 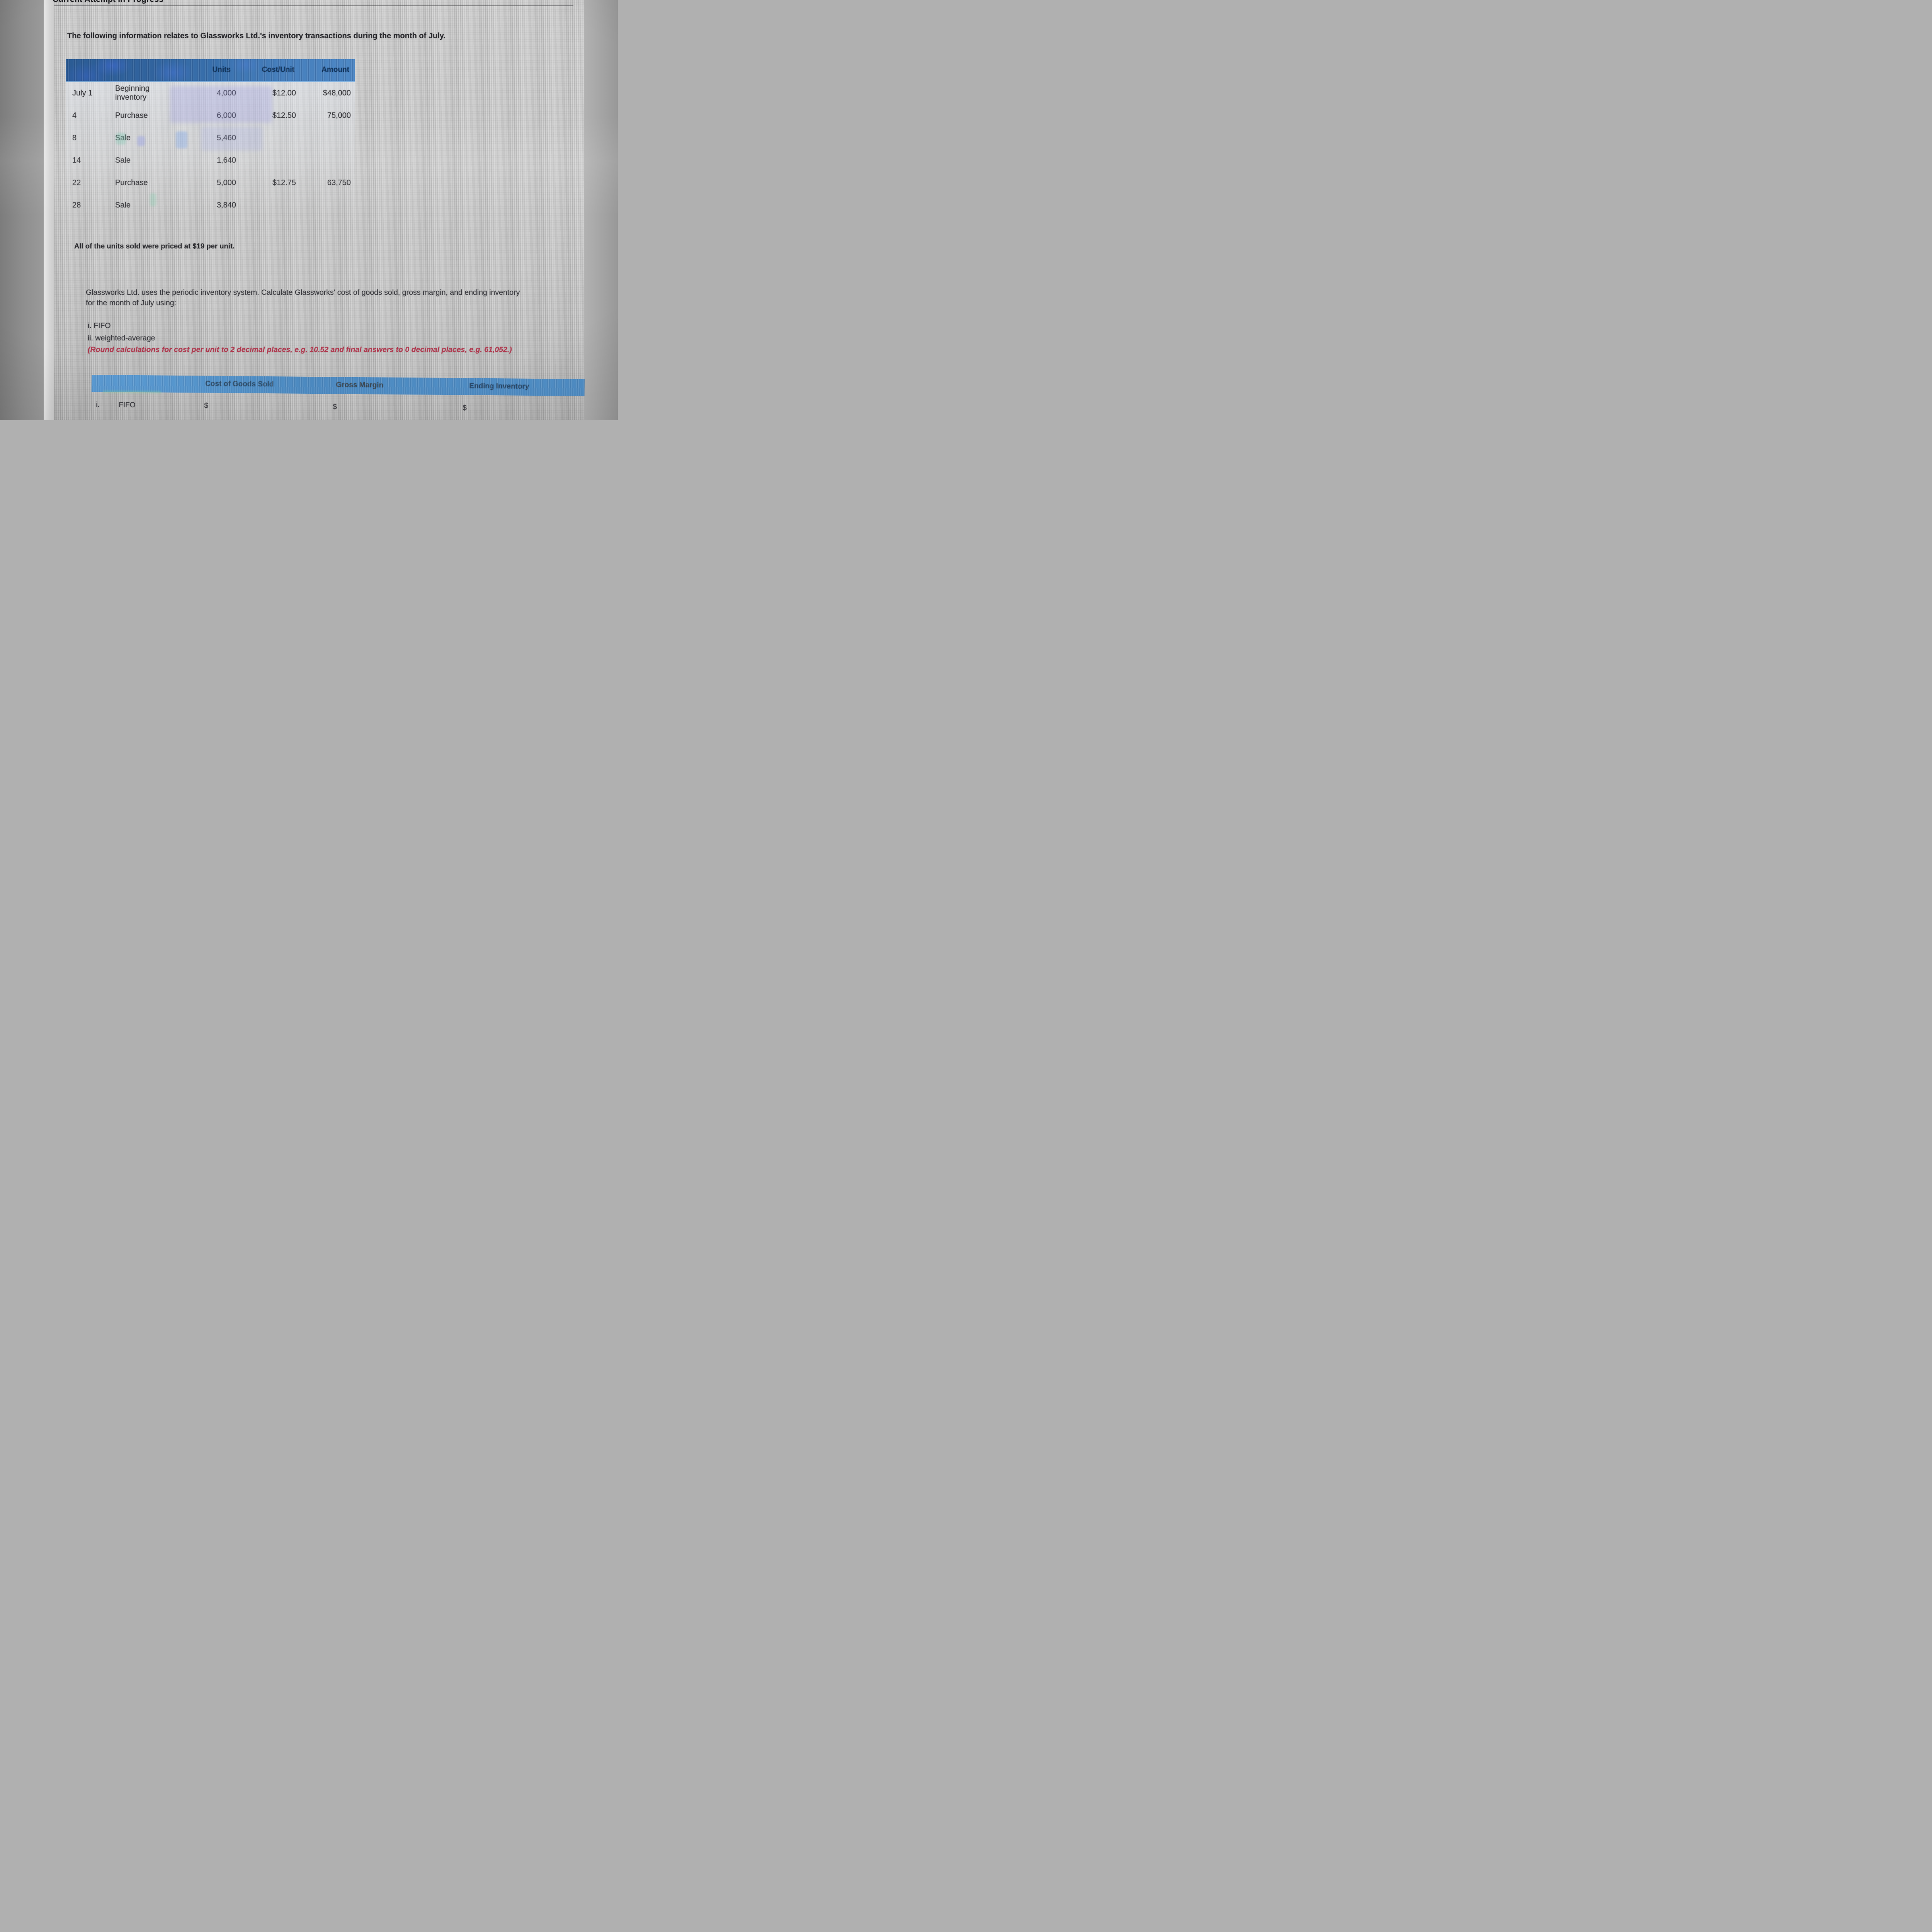 What do you see at coordinates (22, 210) in the screenshot?
I see `photo-left-edge` at bounding box center [22, 210].